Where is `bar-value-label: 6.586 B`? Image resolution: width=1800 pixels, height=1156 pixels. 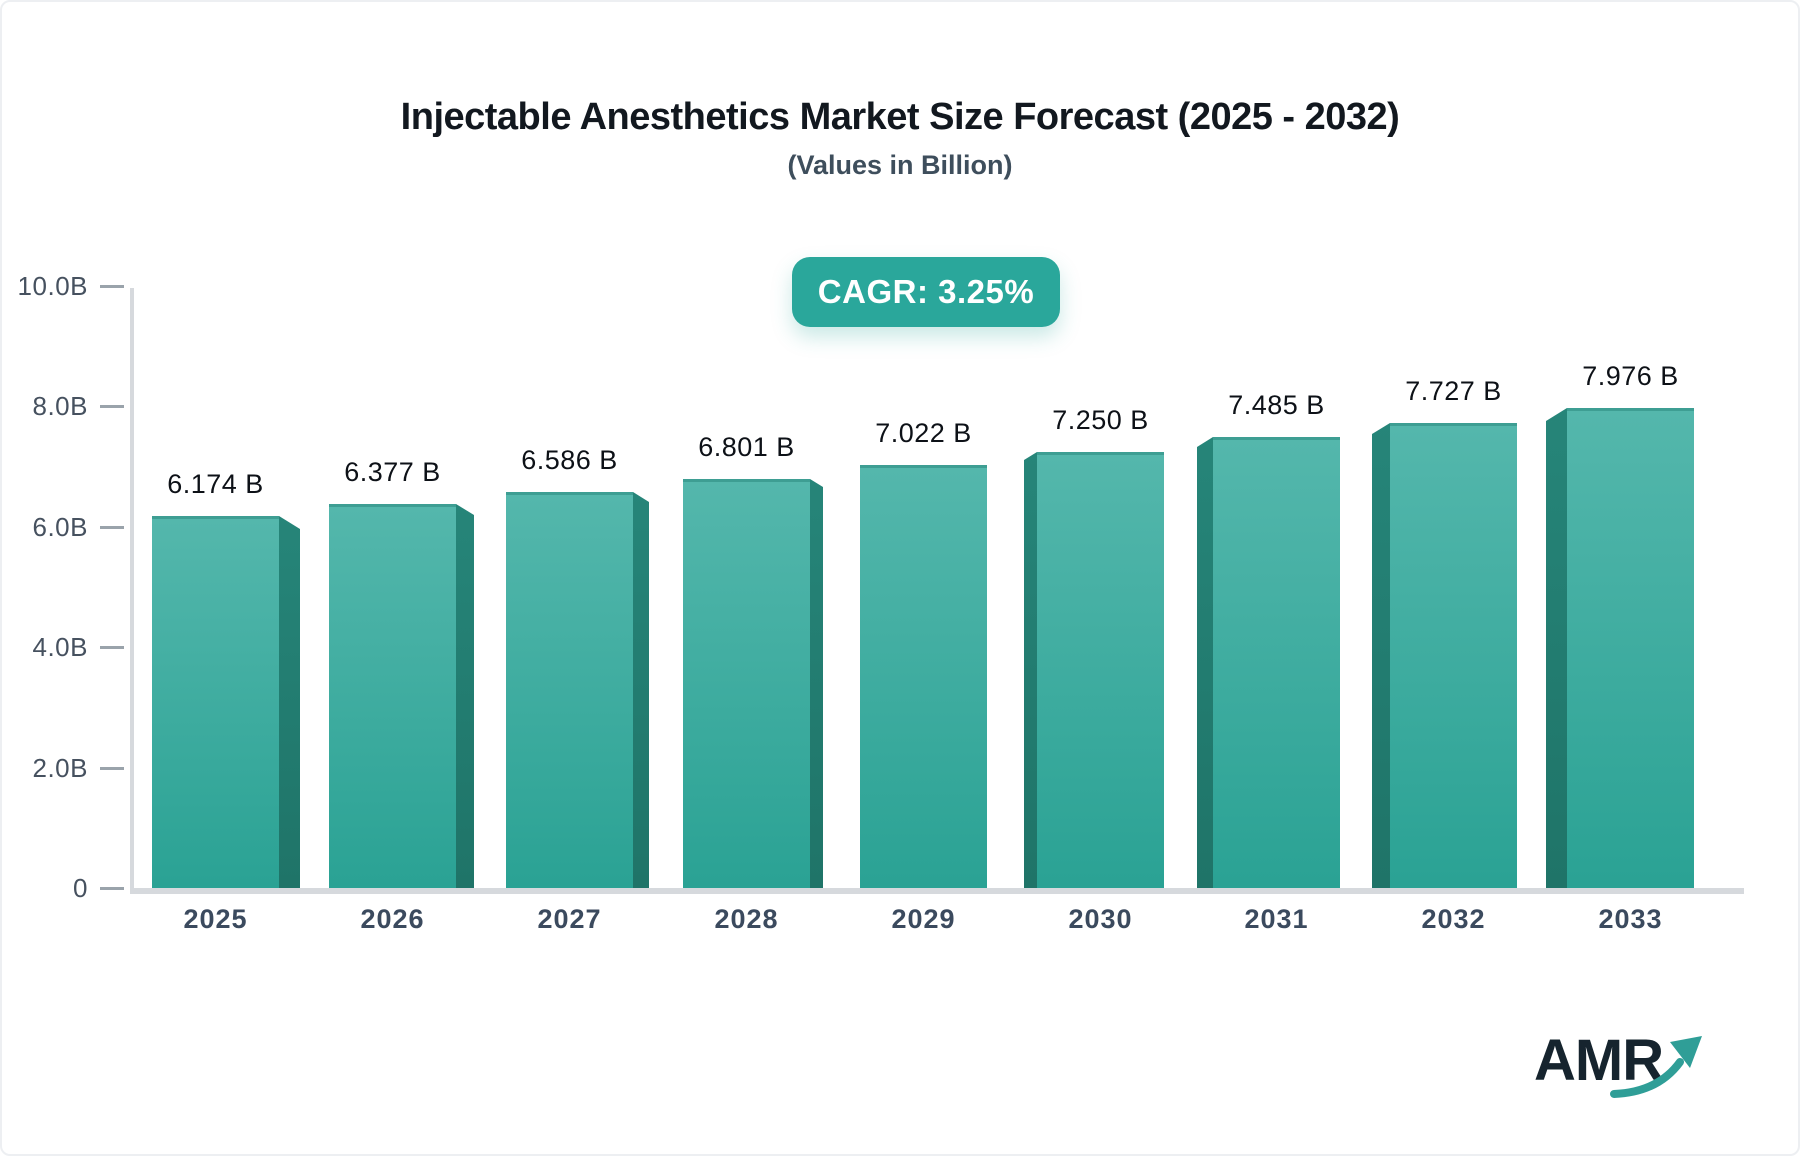
bar-value-label: 6.586 B is located at coordinates (569, 460).